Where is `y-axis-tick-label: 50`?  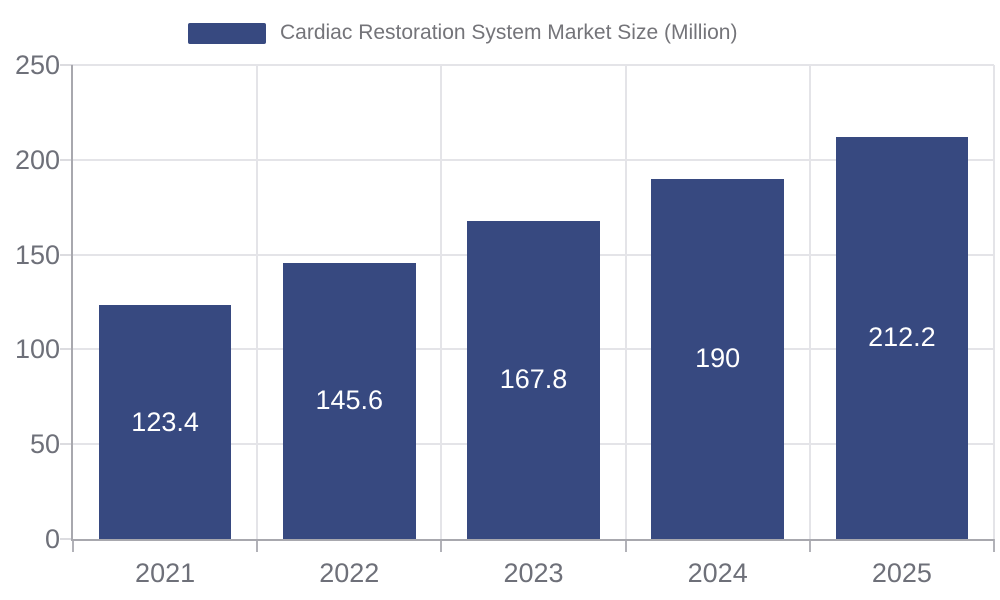 y-axis-tick-label: 50 is located at coordinates (44, 444).